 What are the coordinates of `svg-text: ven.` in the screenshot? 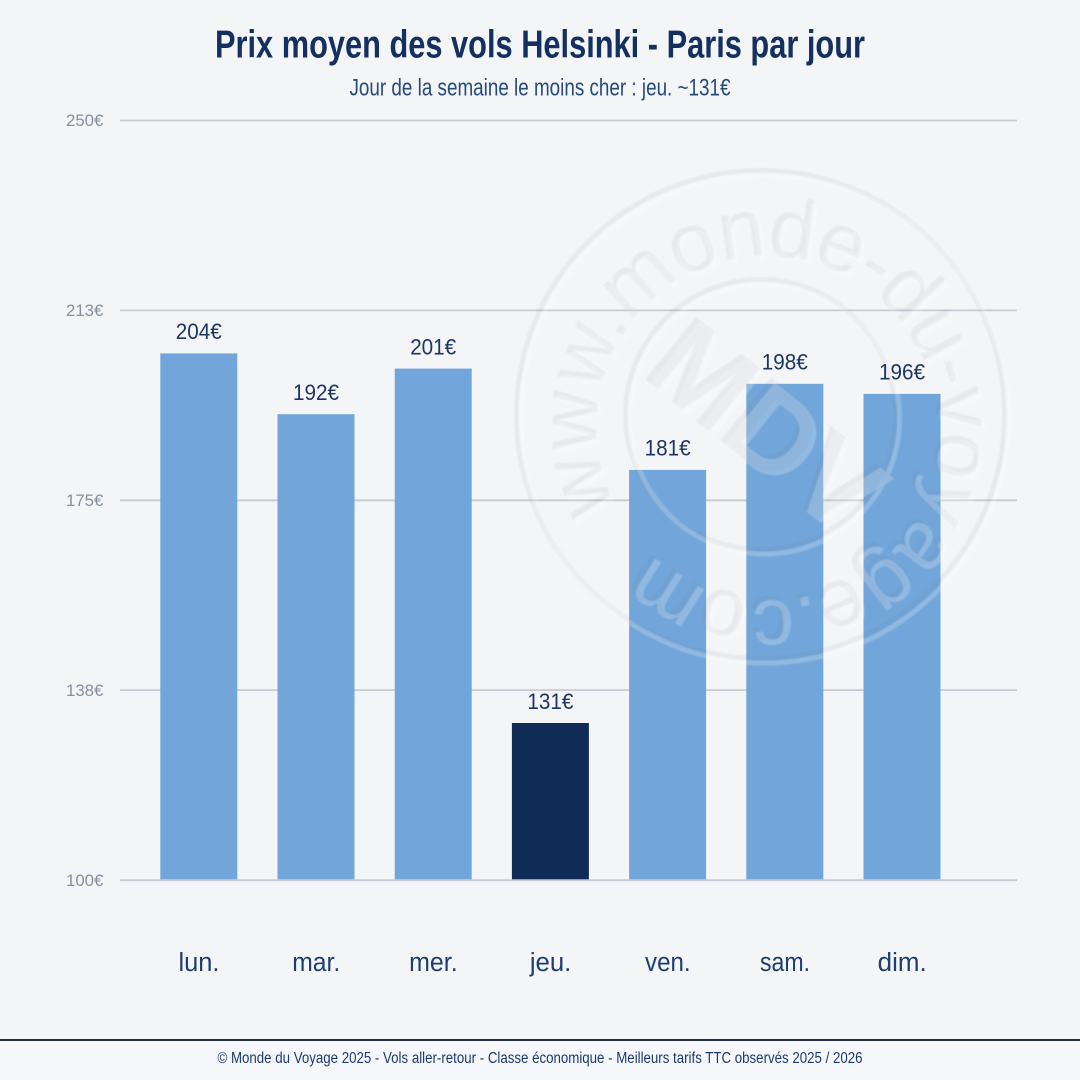 It's located at (668, 963).